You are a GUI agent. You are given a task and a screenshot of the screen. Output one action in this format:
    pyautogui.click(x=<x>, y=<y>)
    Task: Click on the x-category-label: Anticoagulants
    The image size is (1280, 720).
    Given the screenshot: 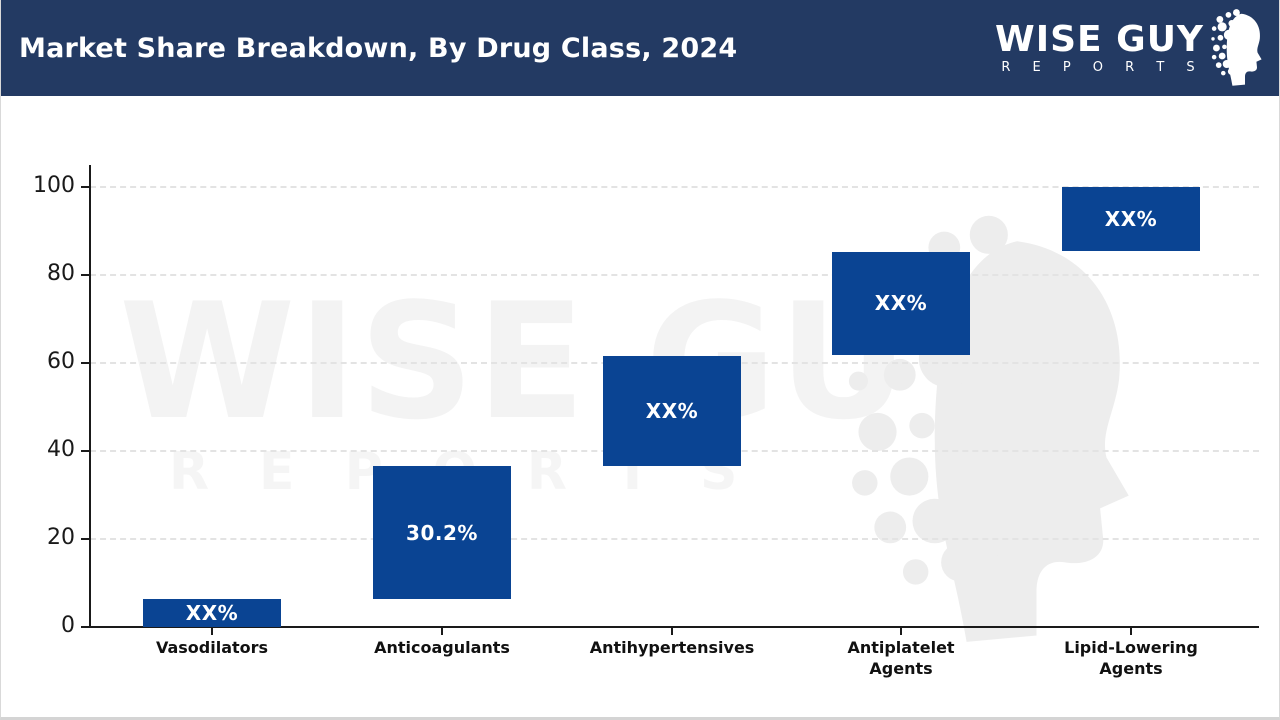 What is the action you would take?
    pyautogui.click(x=442, y=647)
    